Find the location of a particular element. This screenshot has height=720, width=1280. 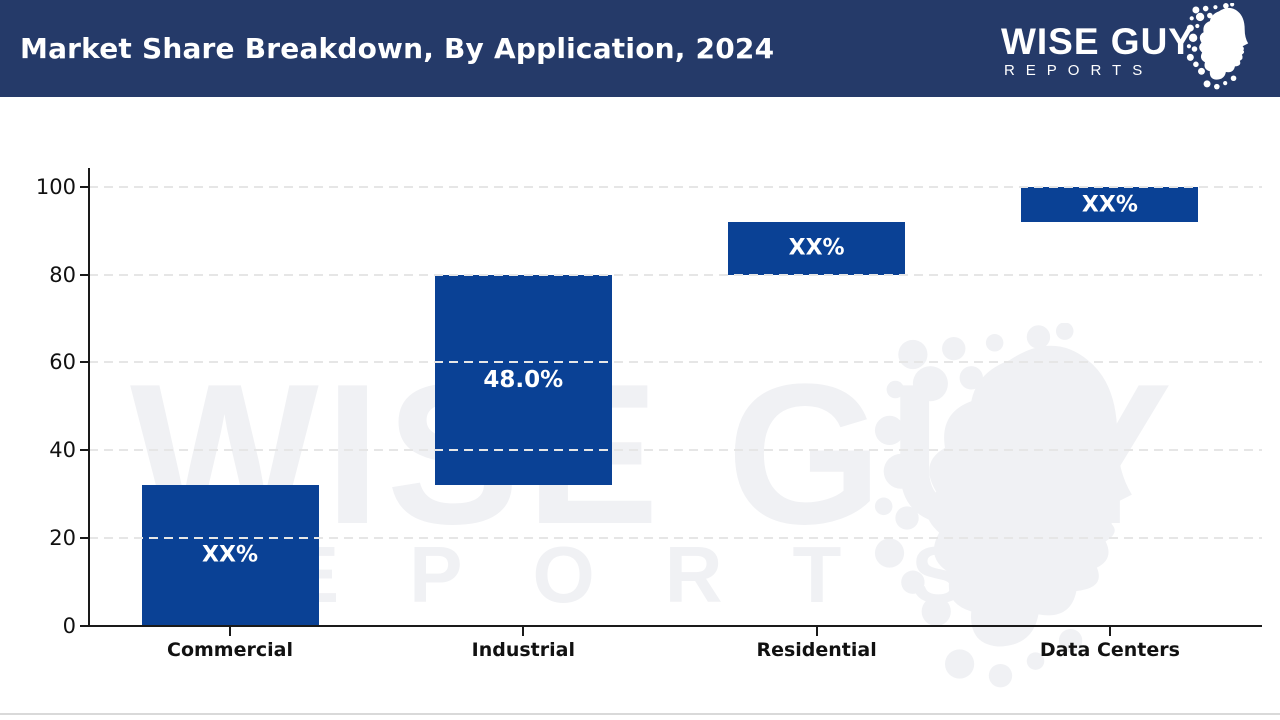

watermark-head-dots-icon is located at coordinates (1003, 505).